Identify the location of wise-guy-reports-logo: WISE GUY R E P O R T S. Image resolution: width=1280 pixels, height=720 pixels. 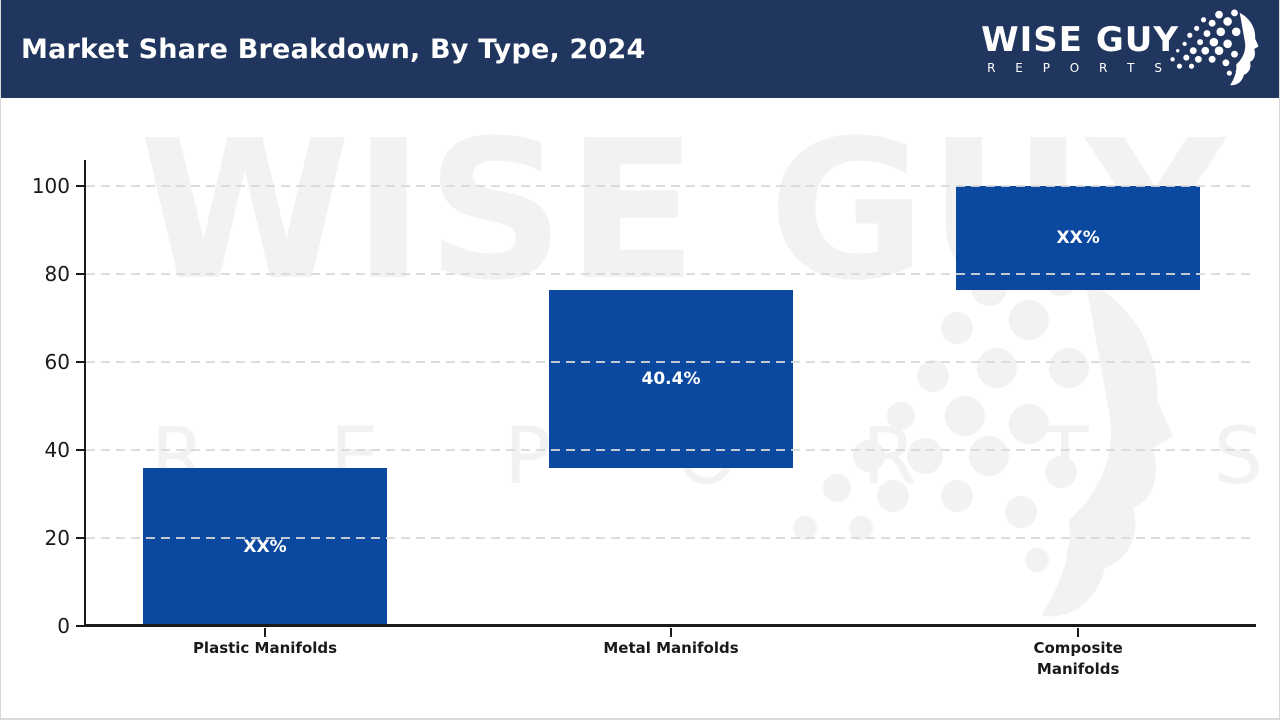
(1121, 49).